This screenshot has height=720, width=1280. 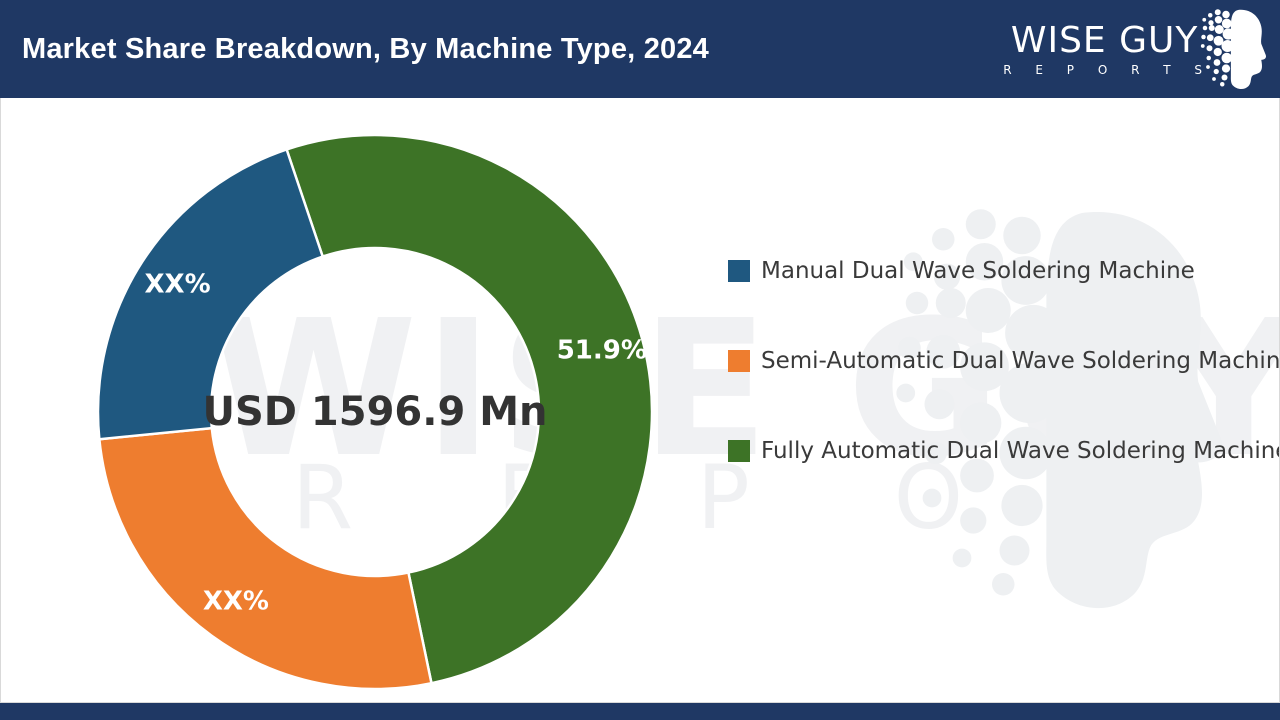 I want to click on wise-guy-logo: WISE GUY R E P O R T S, so click(x=1132, y=49).